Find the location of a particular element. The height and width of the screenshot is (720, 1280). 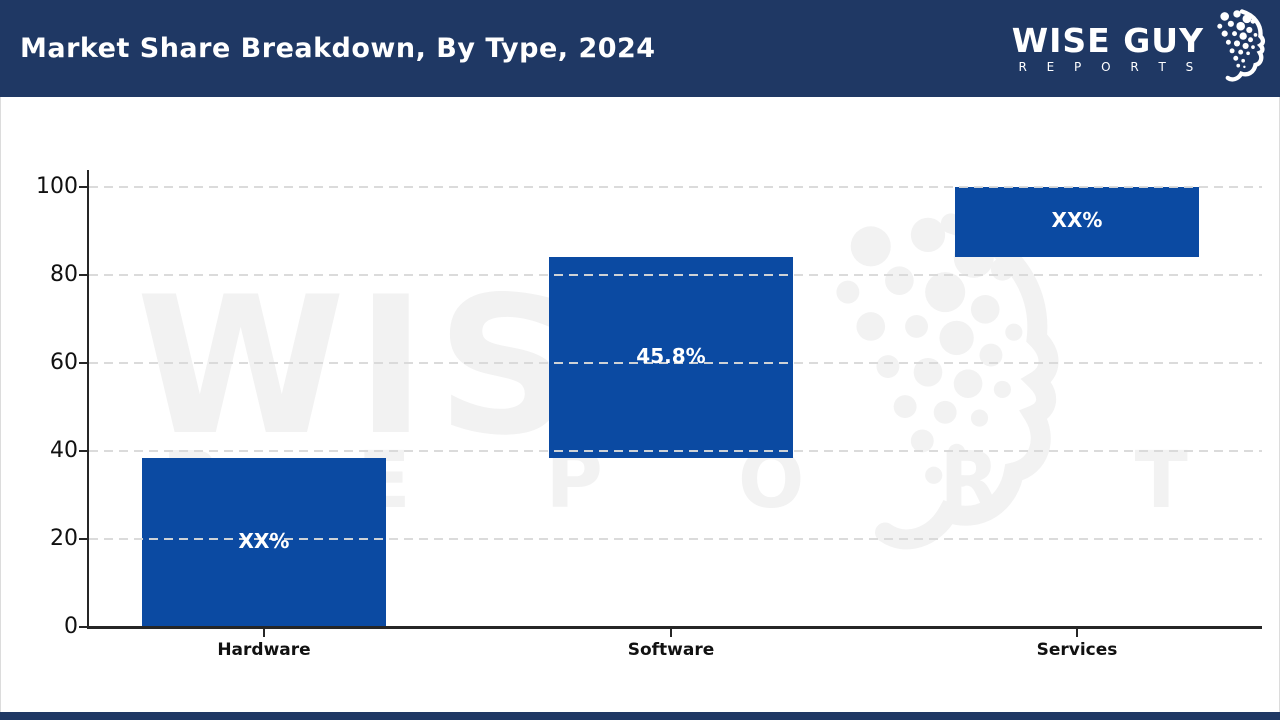

y-axis-line is located at coordinates (88, 399).